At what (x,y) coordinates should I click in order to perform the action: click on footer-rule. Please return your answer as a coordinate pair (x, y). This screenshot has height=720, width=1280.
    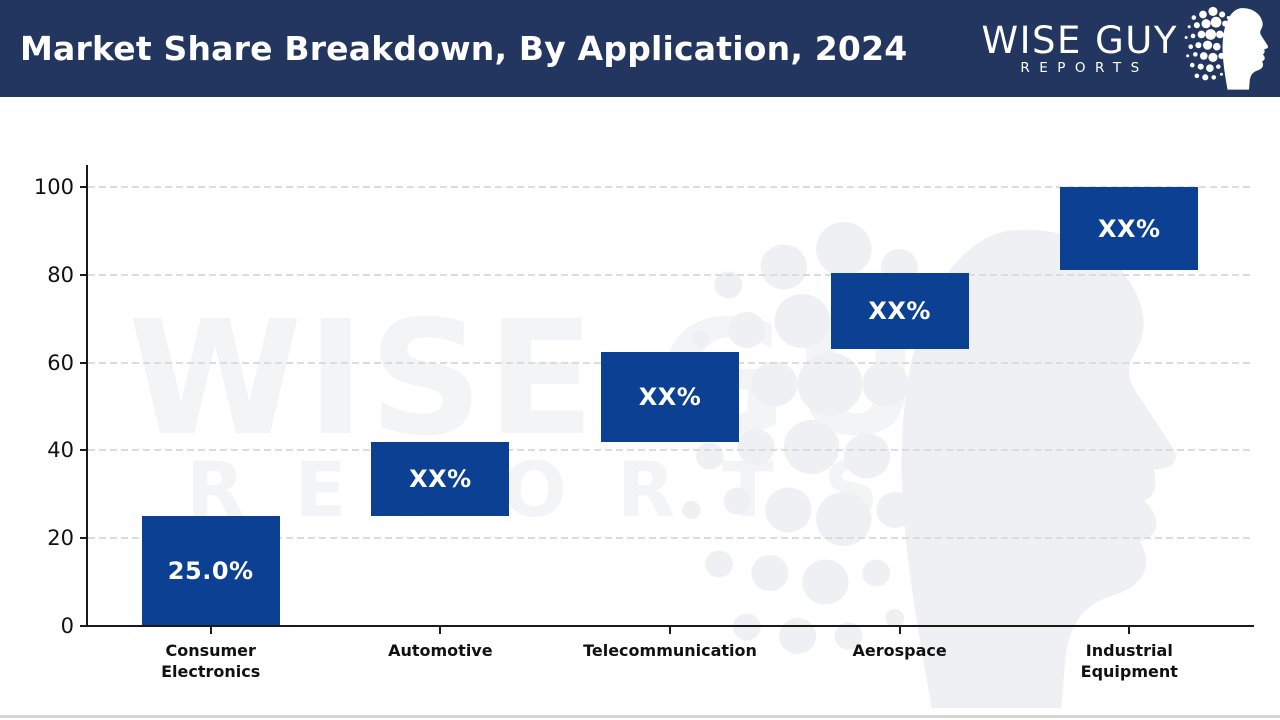
    Looking at the image, I should click on (640, 716).